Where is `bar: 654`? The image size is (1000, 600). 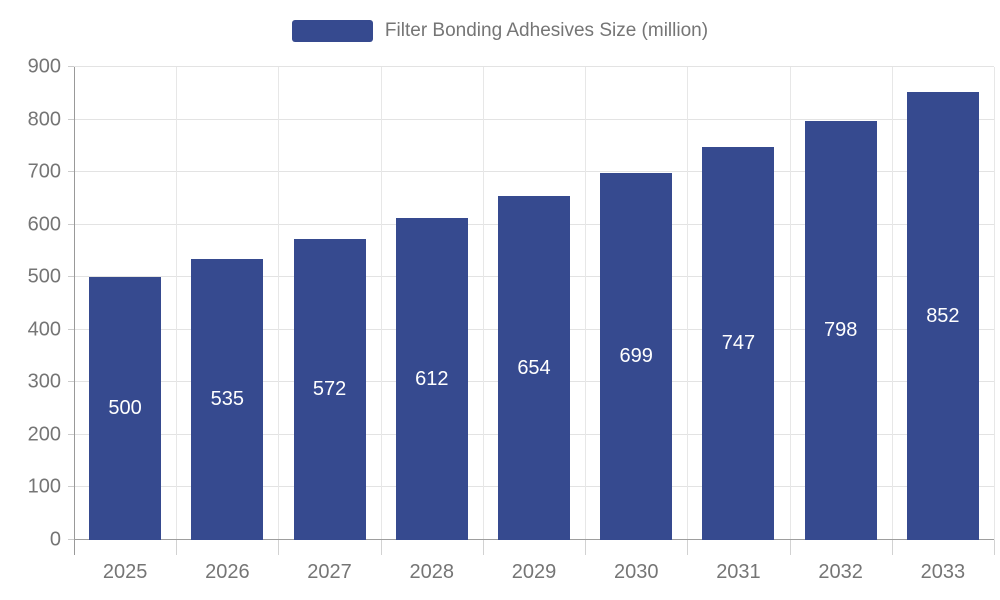
bar: 654 is located at coordinates (534, 368).